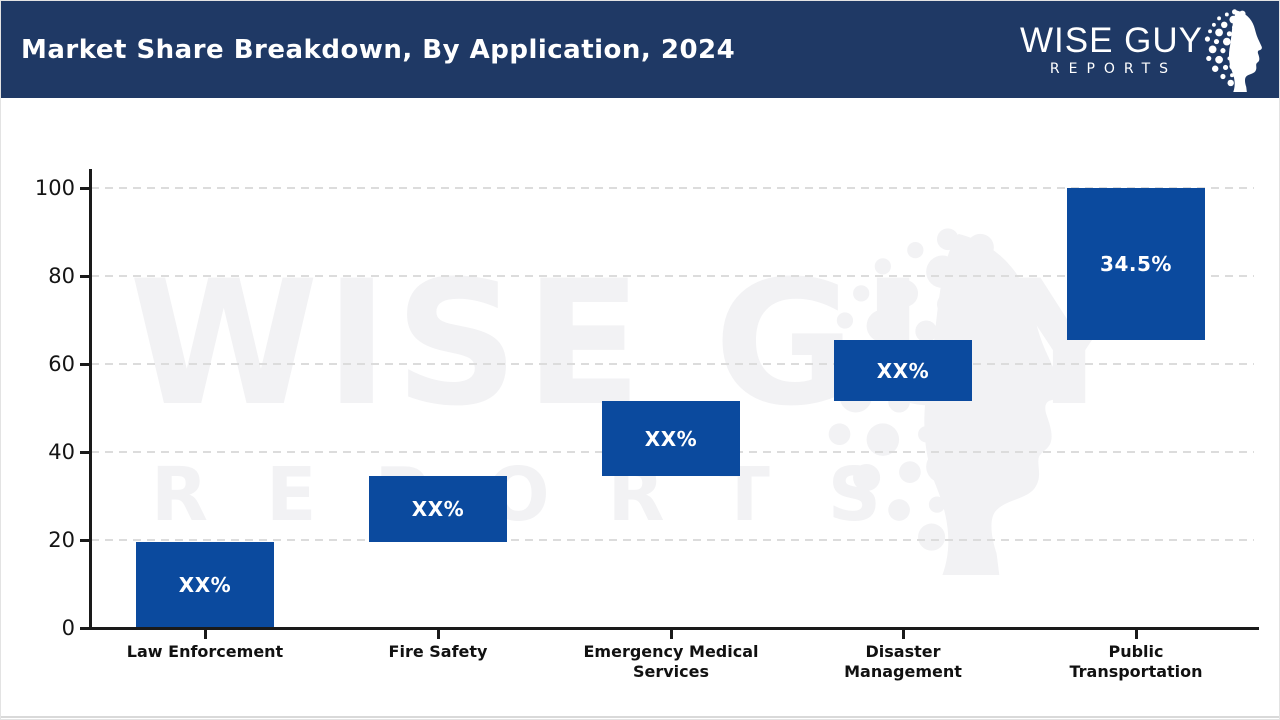 The image size is (1280, 720). What do you see at coordinates (61, 540) in the screenshot?
I see `y-tick-label: 20` at bounding box center [61, 540].